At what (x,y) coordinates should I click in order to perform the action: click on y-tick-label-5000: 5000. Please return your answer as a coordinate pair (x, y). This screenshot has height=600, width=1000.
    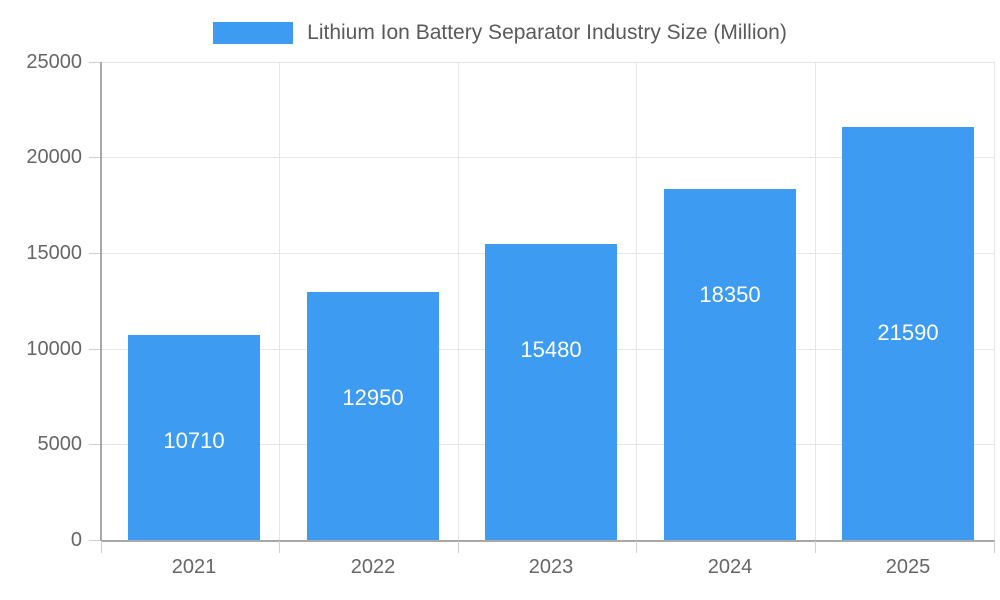
    Looking at the image, I should click on (60, 444).